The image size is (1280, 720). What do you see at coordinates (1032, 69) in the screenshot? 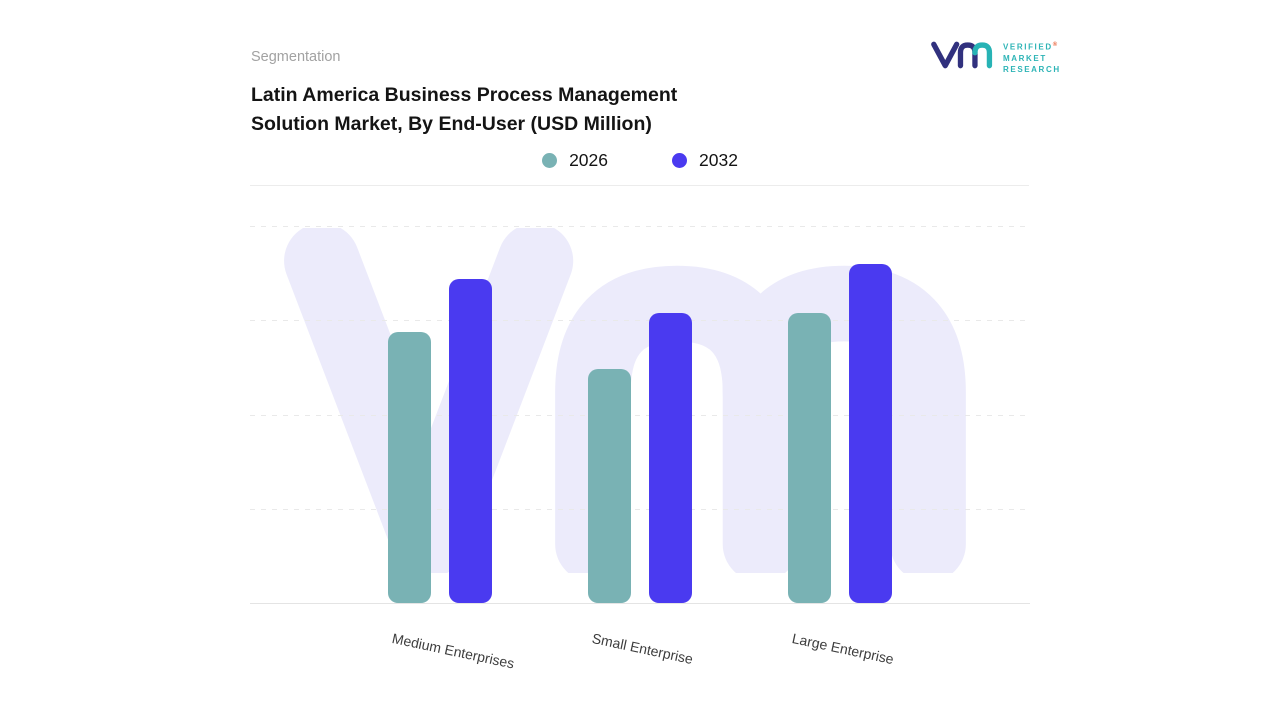
I see `logo-text-line-3: RESEARCH` at bounding box center [1032, 69].